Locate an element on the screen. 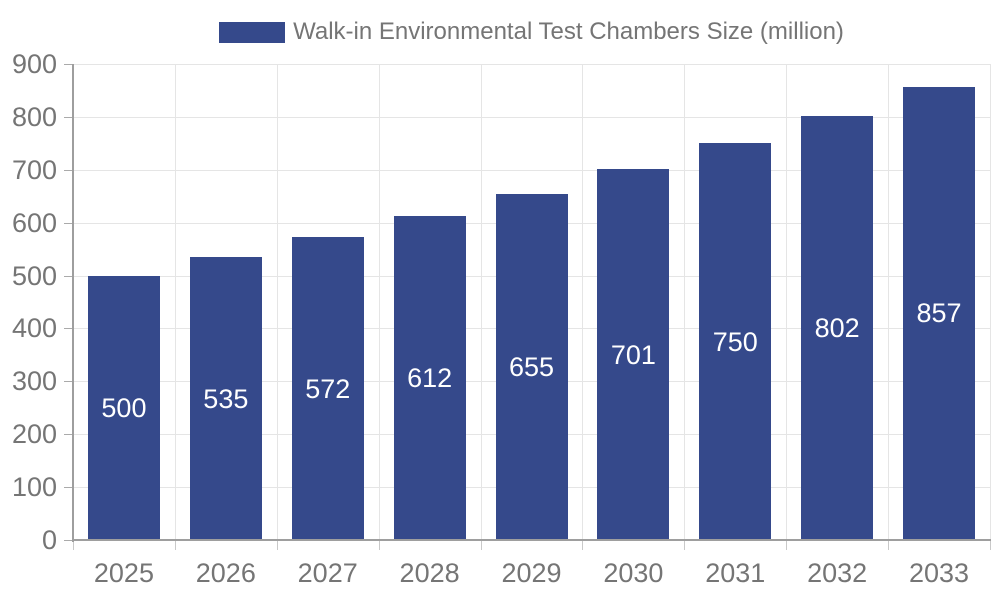 This screenshot has height=600, width=1000. bar-value-label: 802 is located at coordinates (837, 327).